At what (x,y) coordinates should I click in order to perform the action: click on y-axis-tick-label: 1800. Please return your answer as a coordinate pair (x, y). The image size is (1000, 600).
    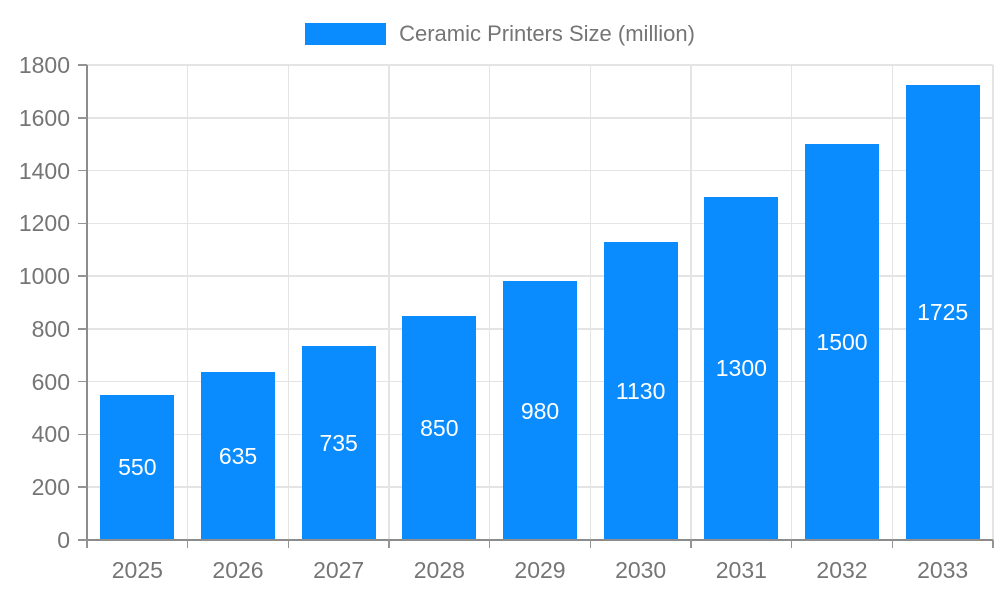
    Looking at the image, I should click on (44, 65).